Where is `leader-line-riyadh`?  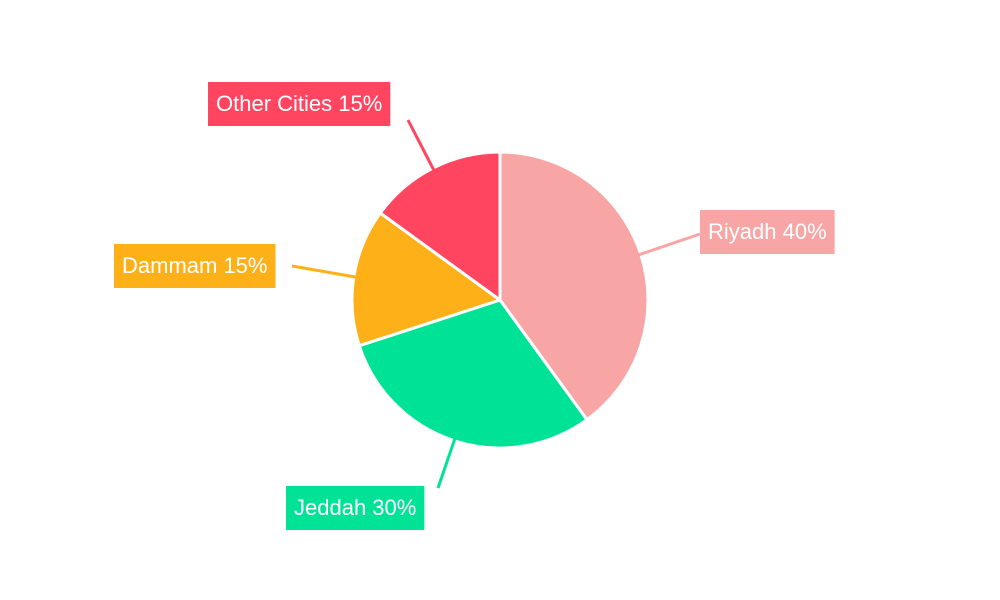
leader-line-riyadh is located at coordinates (667, 245).